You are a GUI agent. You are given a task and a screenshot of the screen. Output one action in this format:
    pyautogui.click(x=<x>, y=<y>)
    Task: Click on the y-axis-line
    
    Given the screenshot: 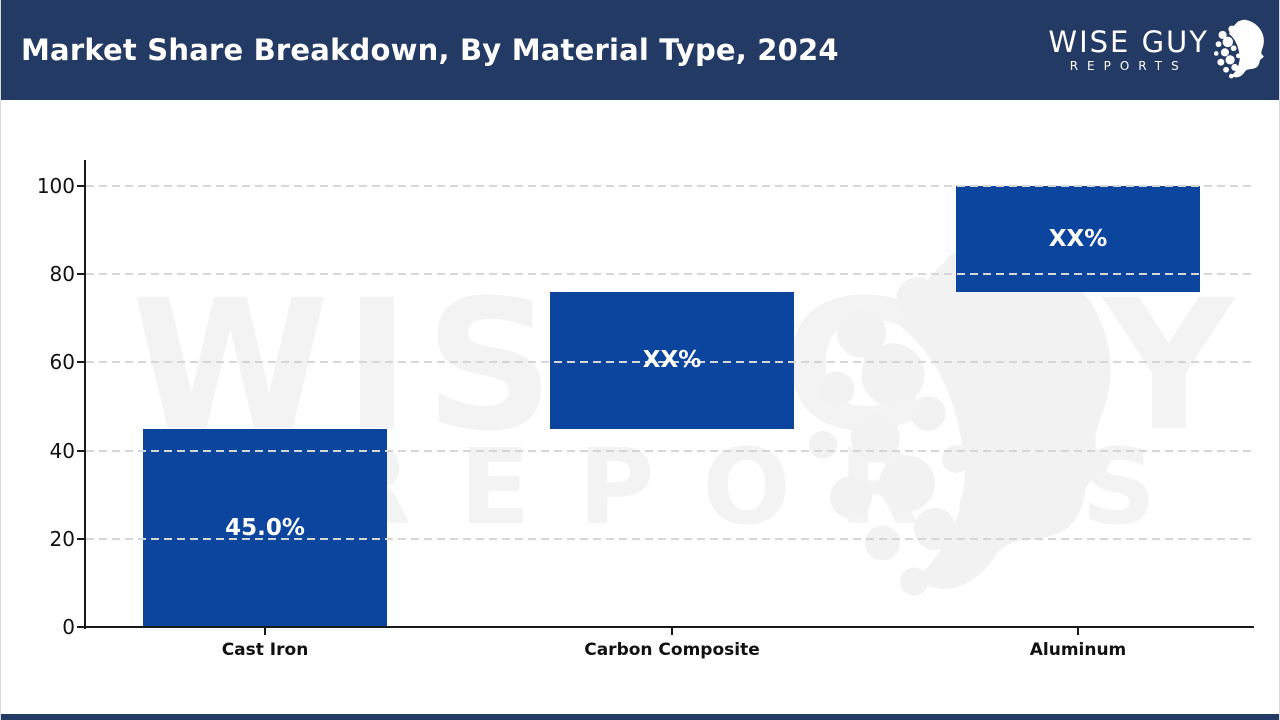 What is the action you would take?
    pyautogui.click(x=85, y=394)
    